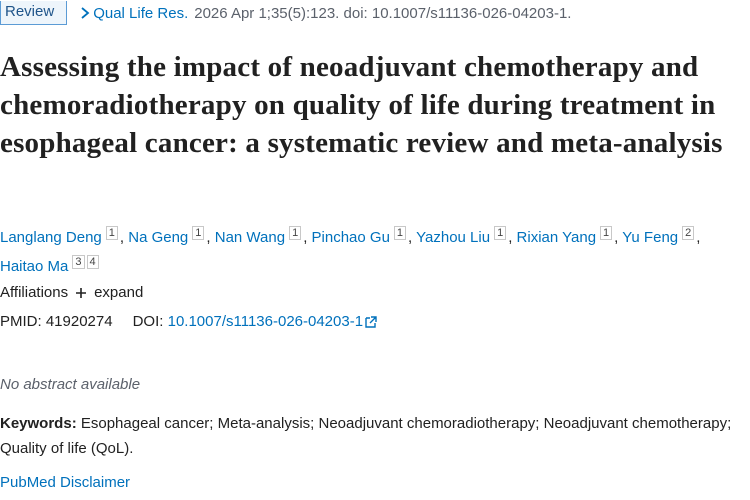  I want to click on author: Rixian Yang 1,, so click(567, 236).